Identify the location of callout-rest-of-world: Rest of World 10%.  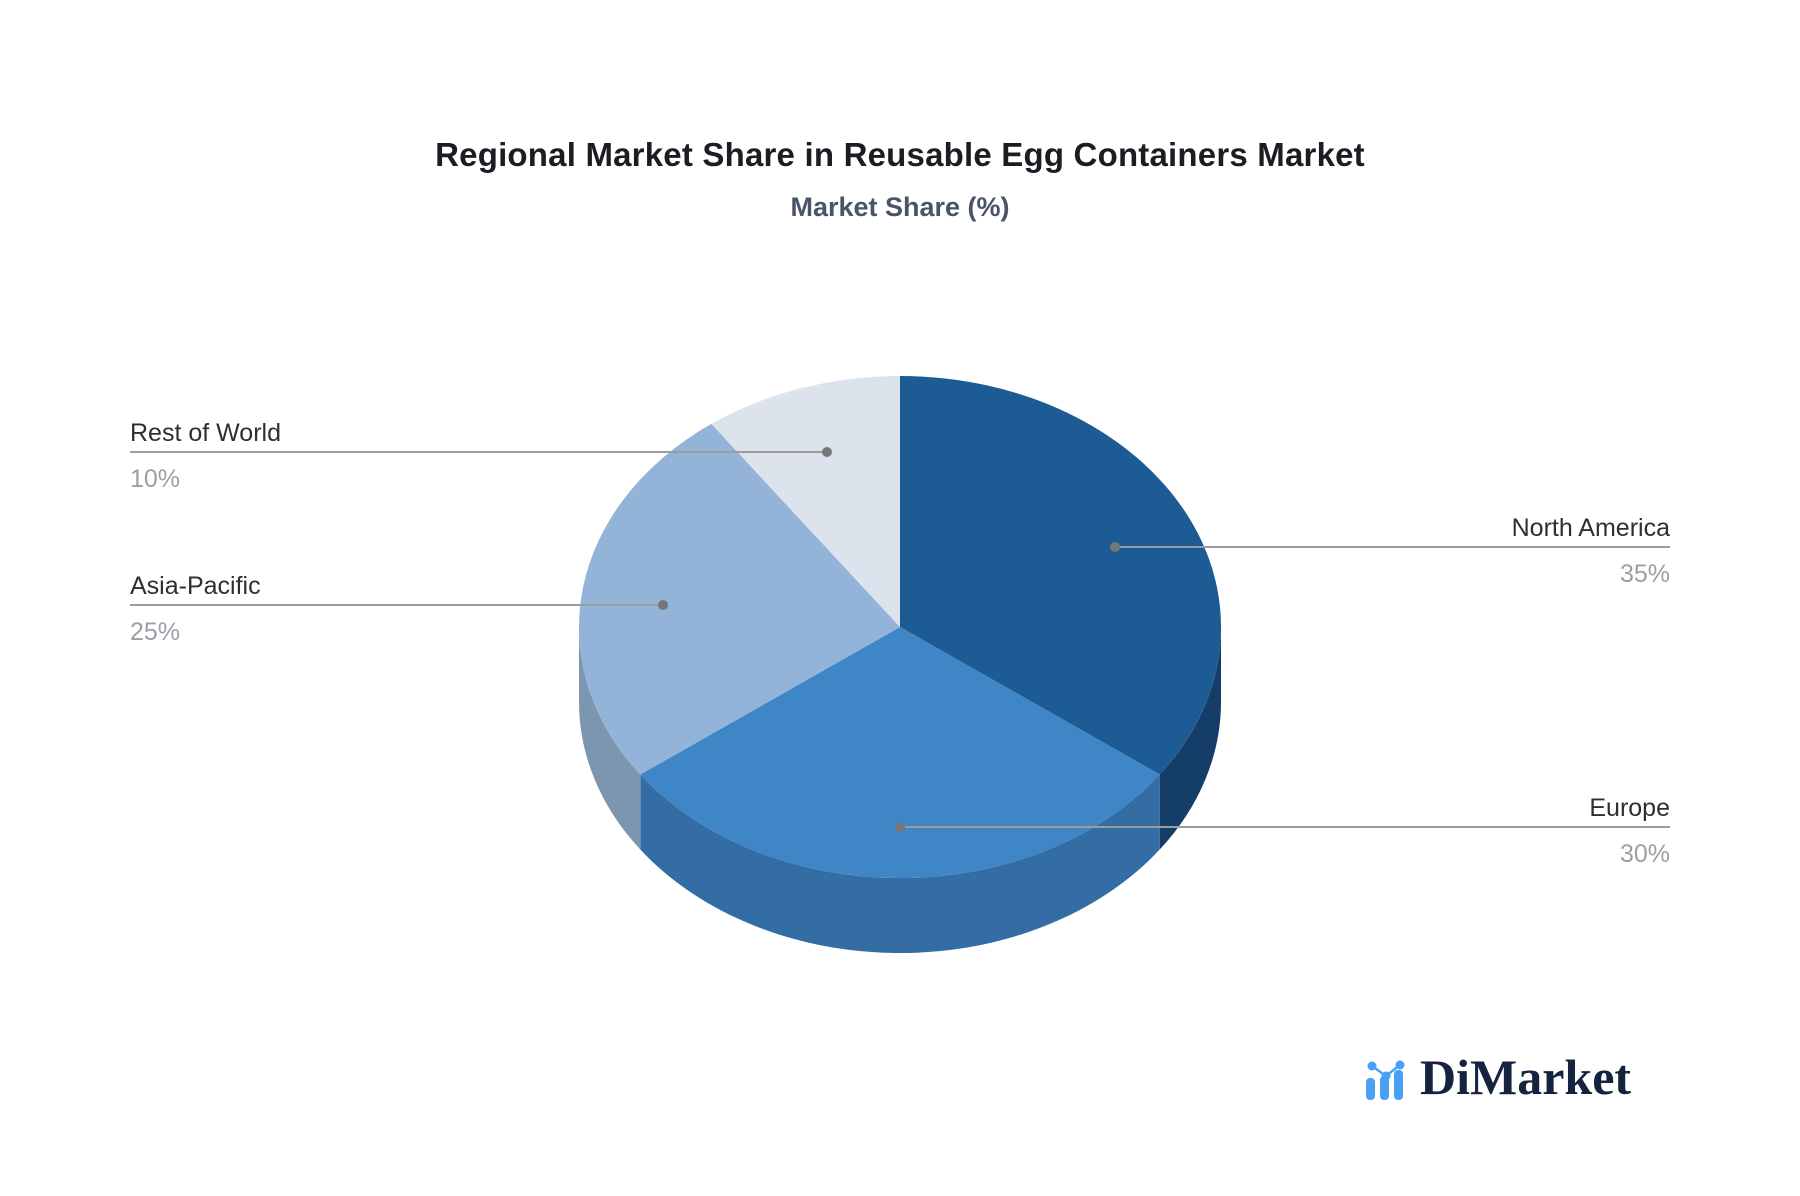
(205, 456).